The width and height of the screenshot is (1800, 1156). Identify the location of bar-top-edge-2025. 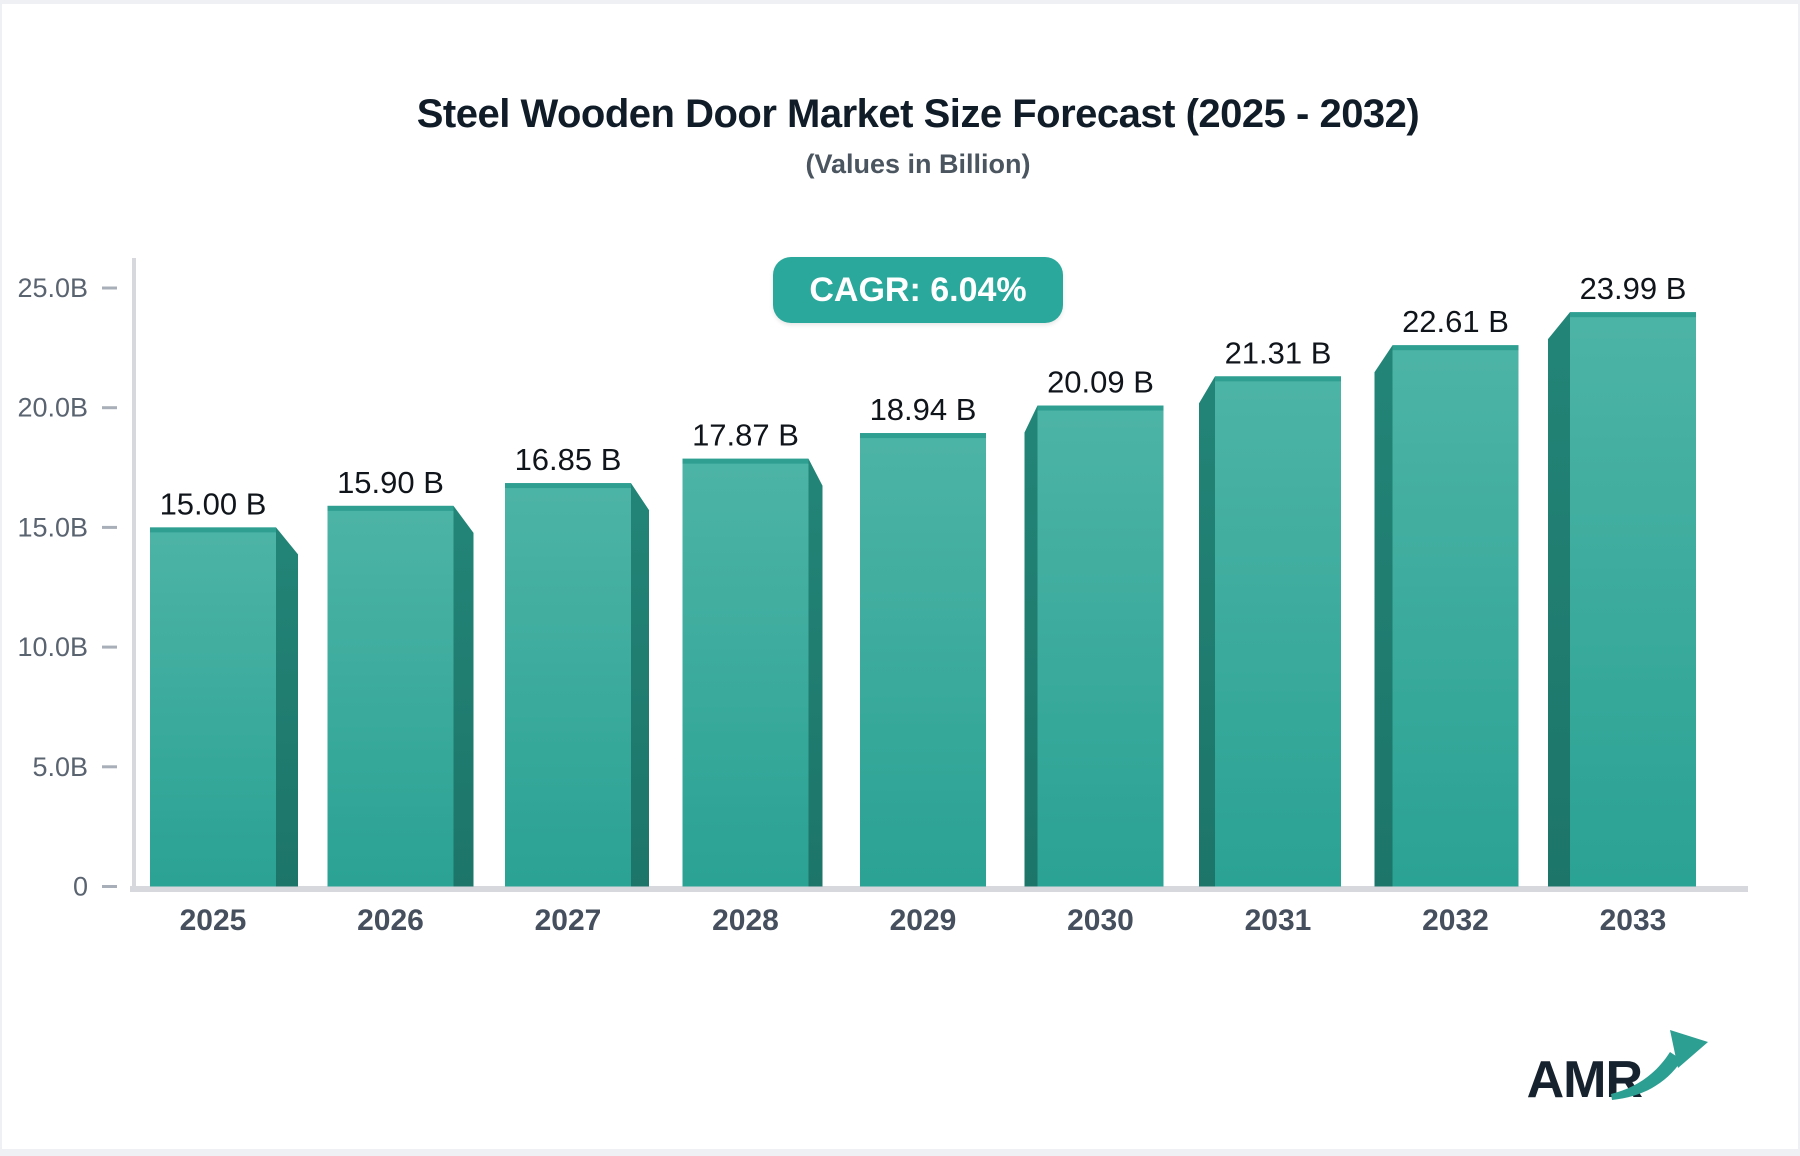
(213, 530).